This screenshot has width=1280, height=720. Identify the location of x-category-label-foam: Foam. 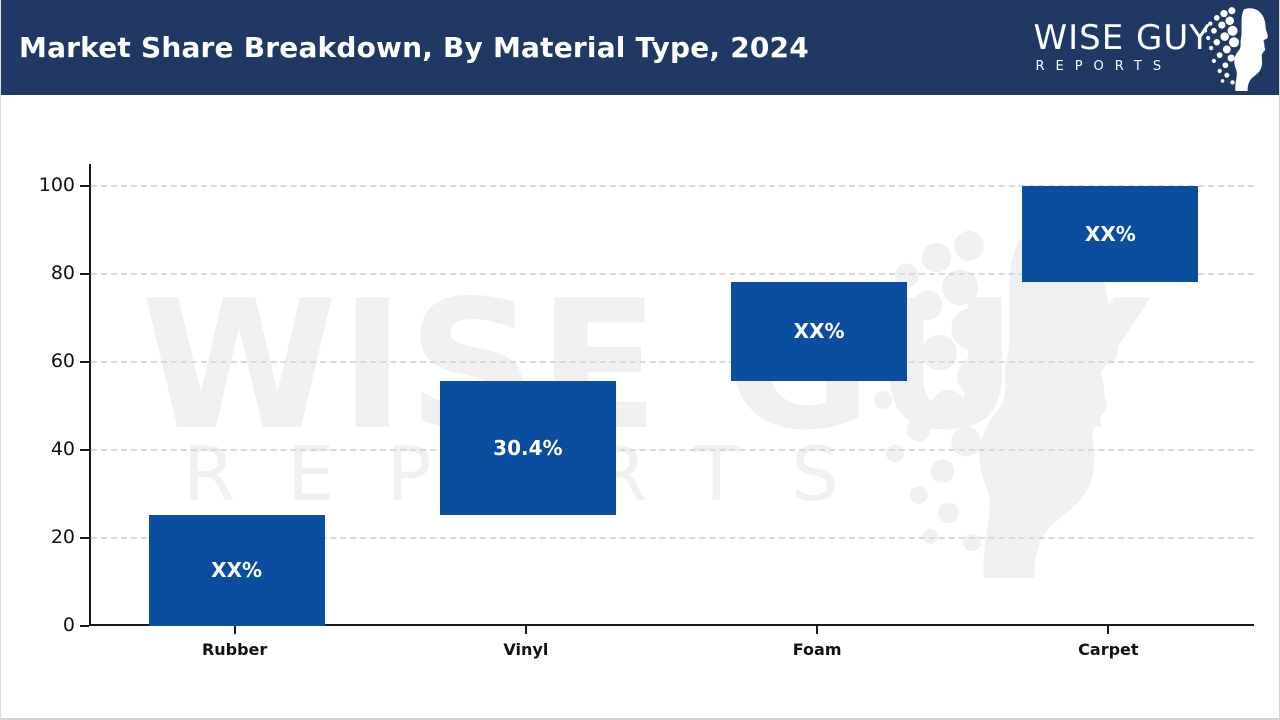
(817, 649).